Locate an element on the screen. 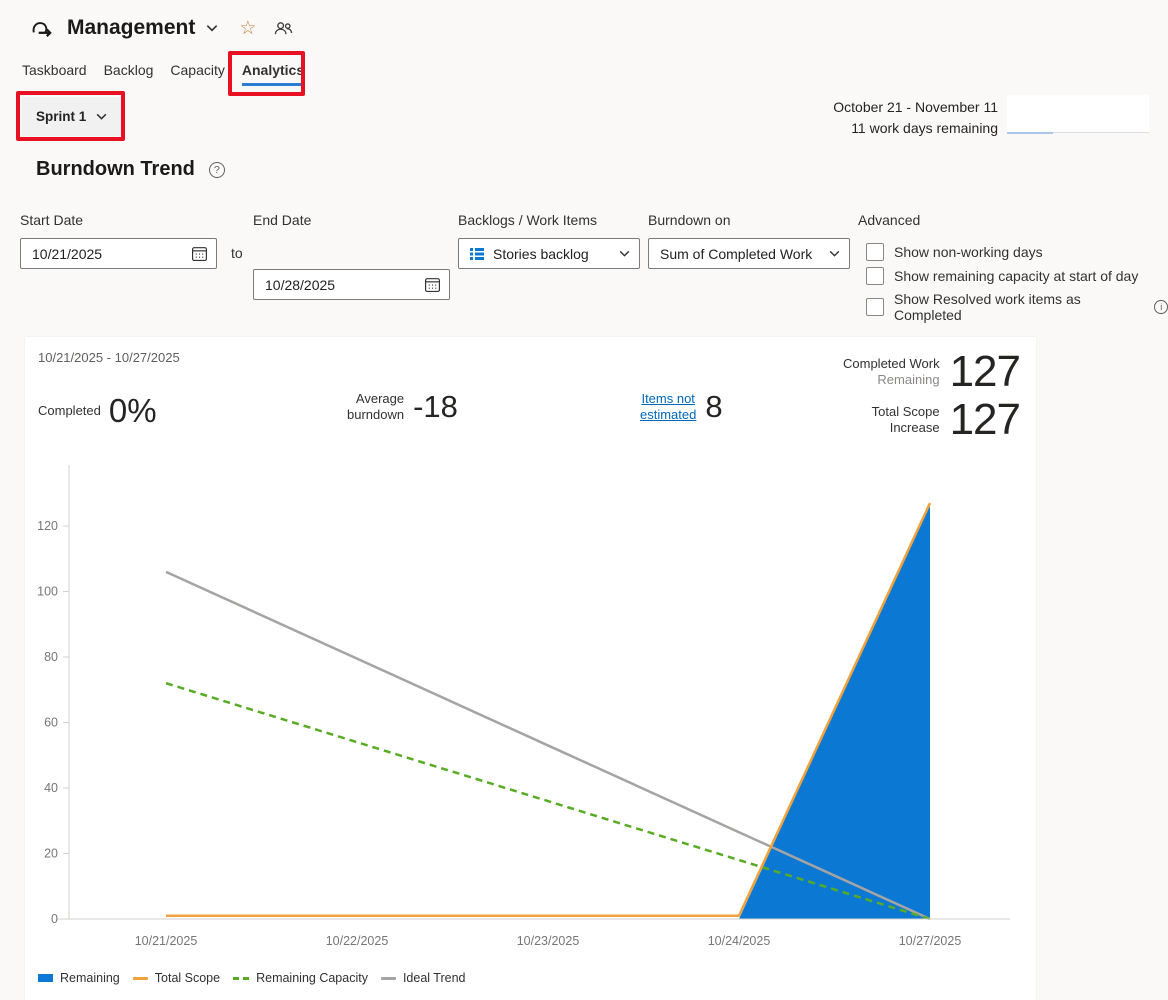 Image resolution: width=1168 pixels, height=1000 pixels. stat-completed-work-value: 127 is located at coordinates (985, 371).